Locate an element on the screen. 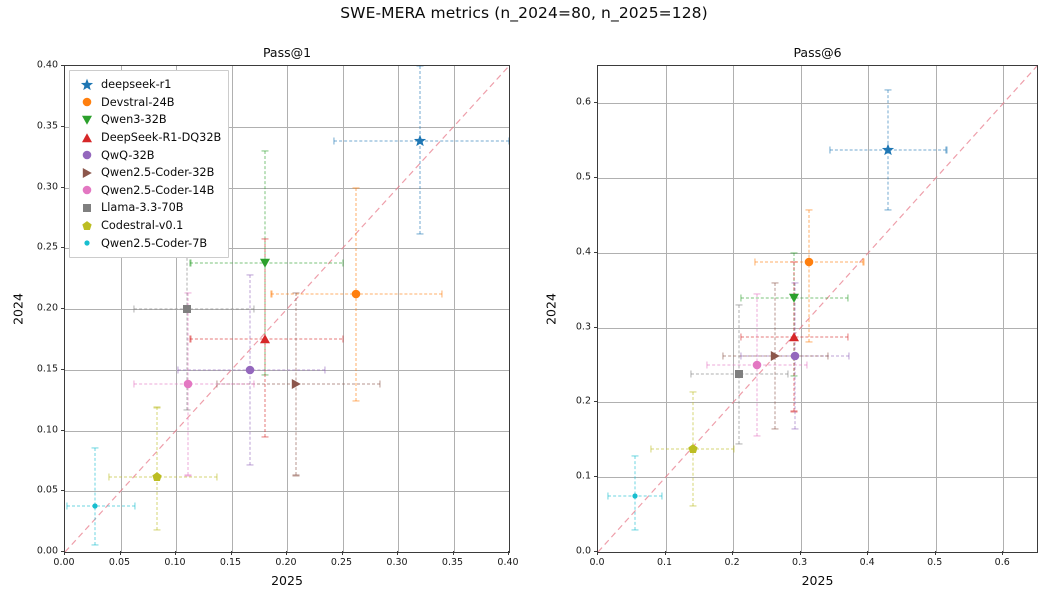 The width and height of the screenshot is (1048, 602). legend-item-label: Devstral-24B is located at coordinates (138, 102).